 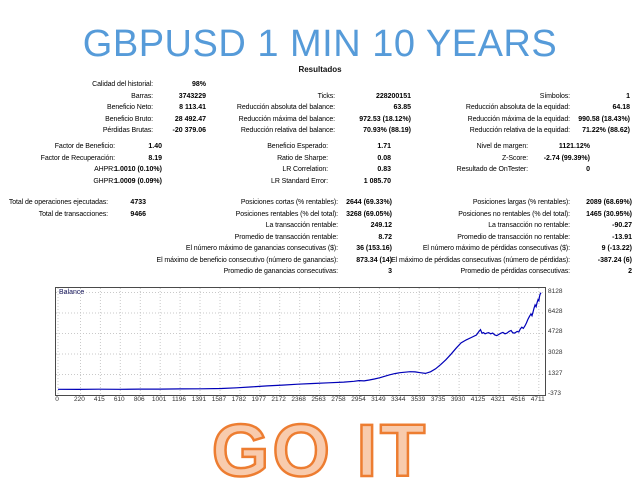 I want to click on stat-label: Posiciones largas (% rentables):, so click(x=521, y=202).